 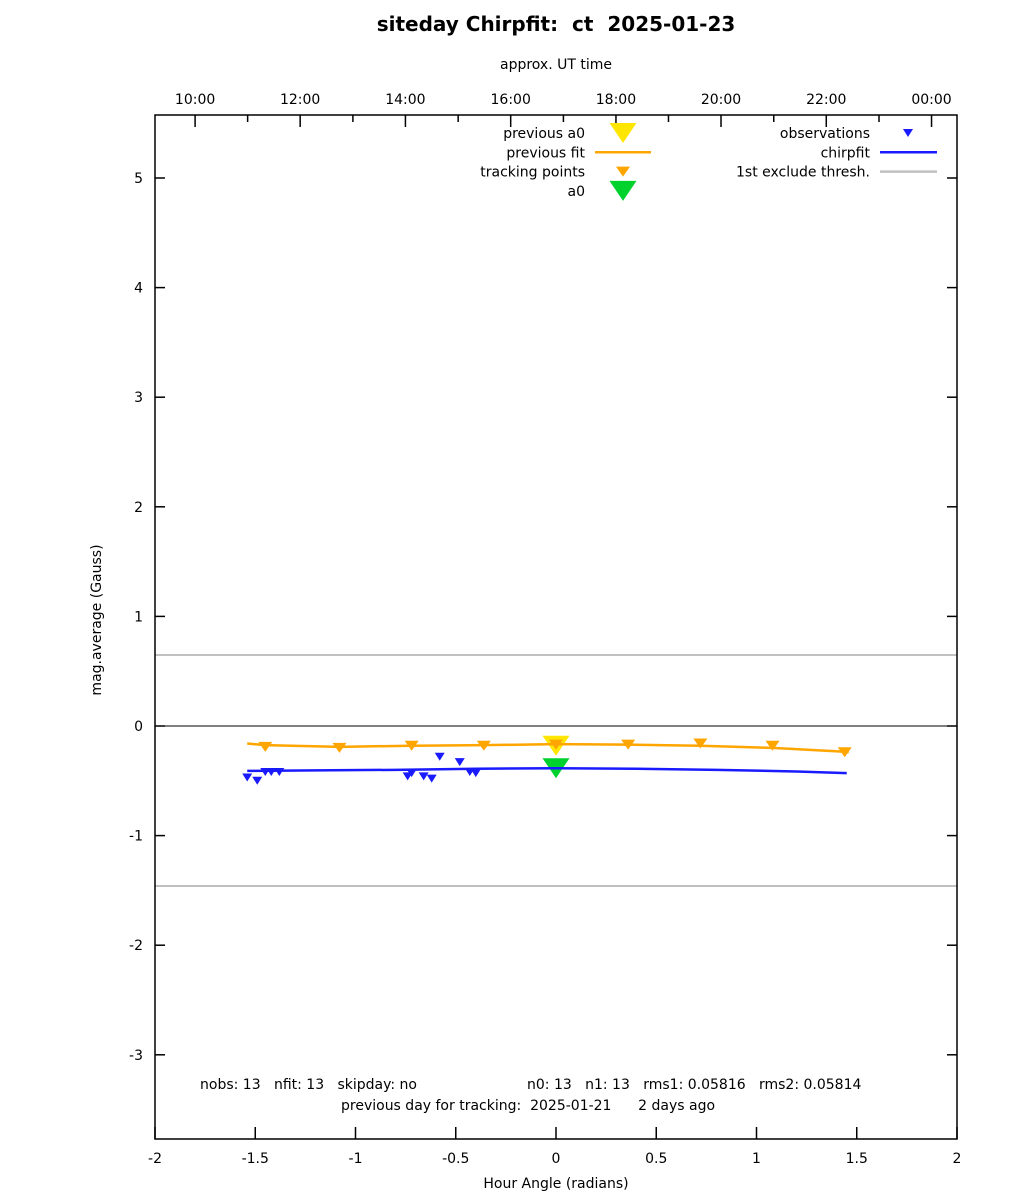 I want to click on stats-counts: nobs: 13 nfit: 13 skipday: no, so click(x=308, y=1085).